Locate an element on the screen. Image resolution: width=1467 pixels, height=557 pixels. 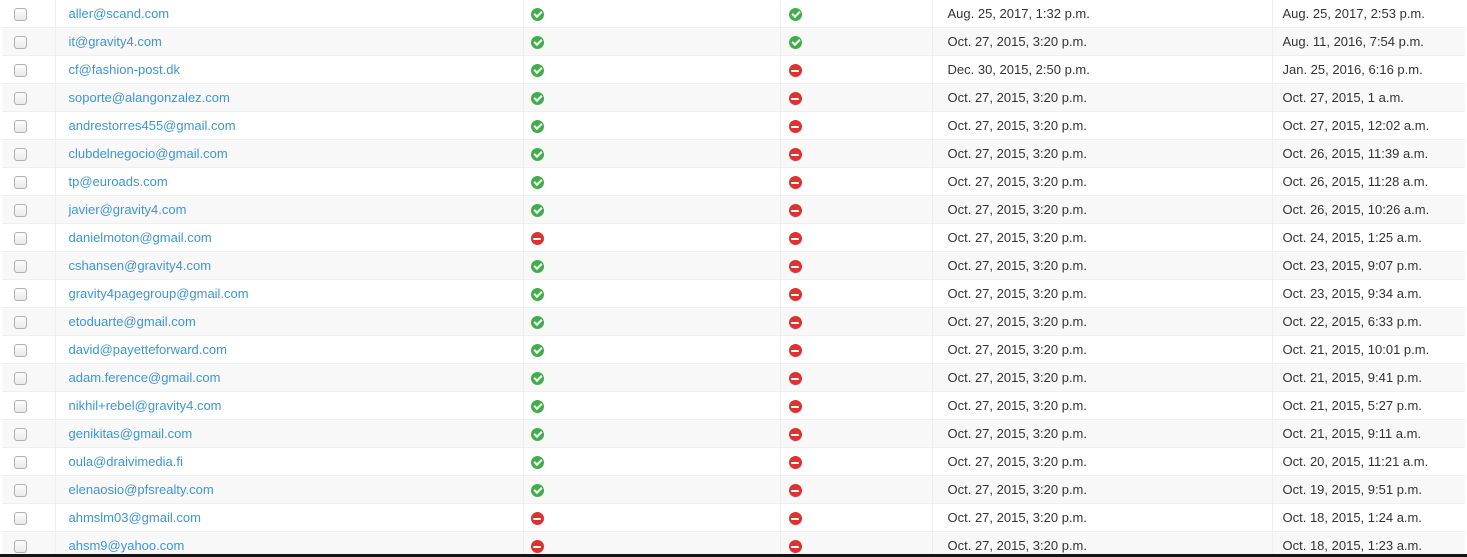
date2-cell: Oct. 26, 2015, 11:39 a.m. is located at coordinates (1368, 153).